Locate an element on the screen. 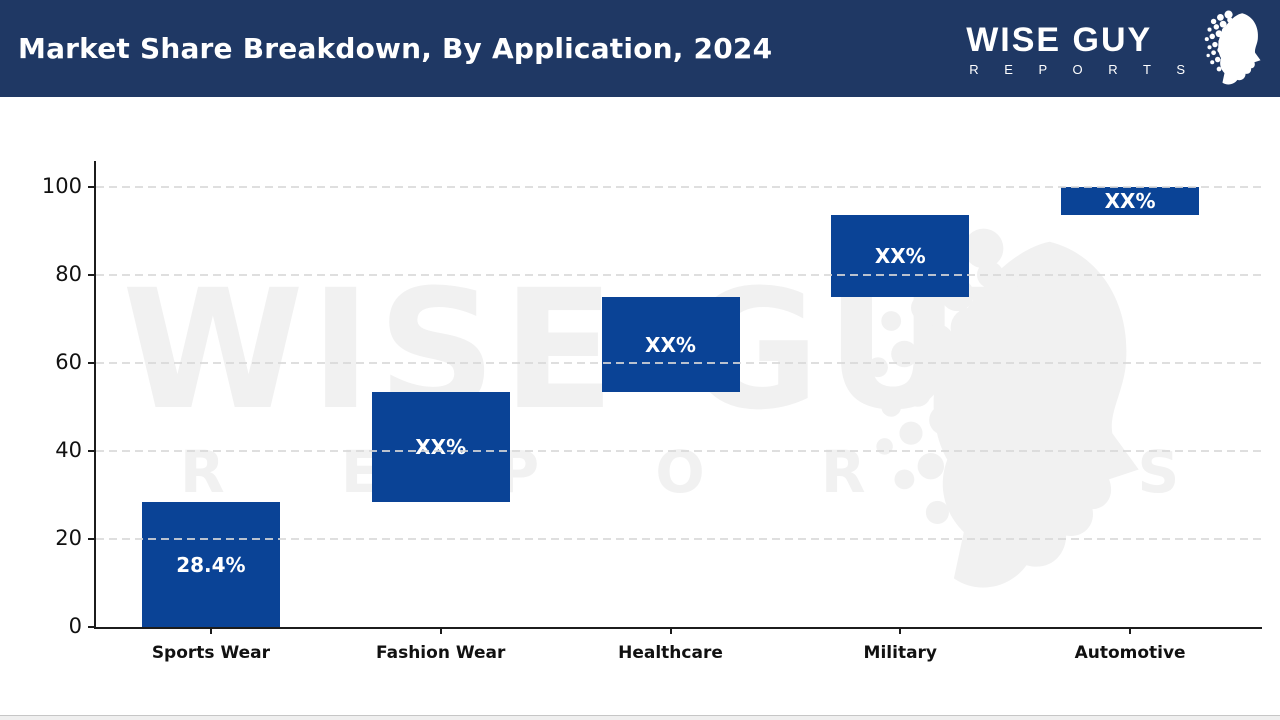  bar-sports-wear: 28.4% is located at coordinates (210, 564).